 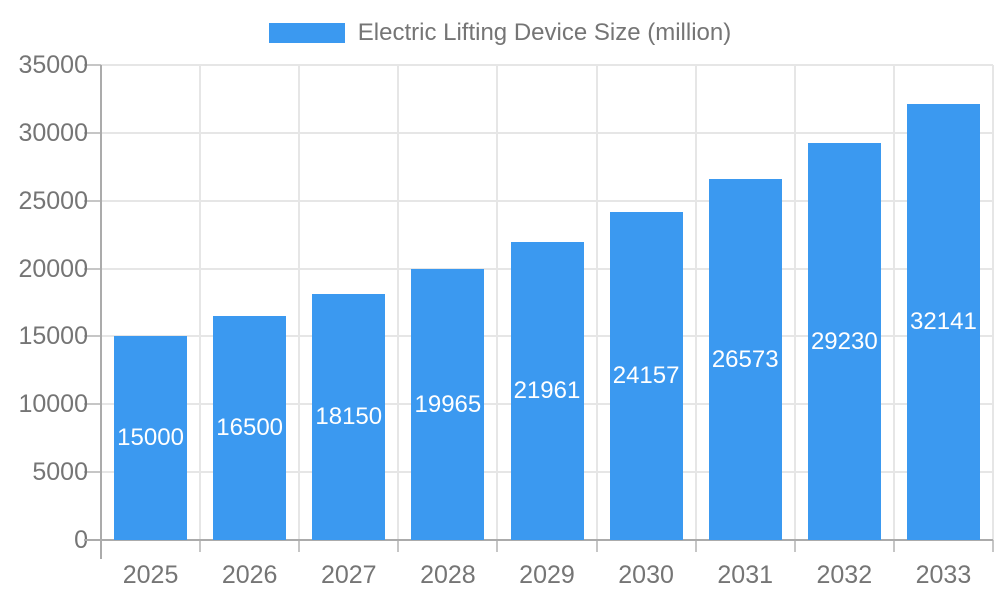 I want to click on x-axis-label: 2029, so click(x=547, y=575).